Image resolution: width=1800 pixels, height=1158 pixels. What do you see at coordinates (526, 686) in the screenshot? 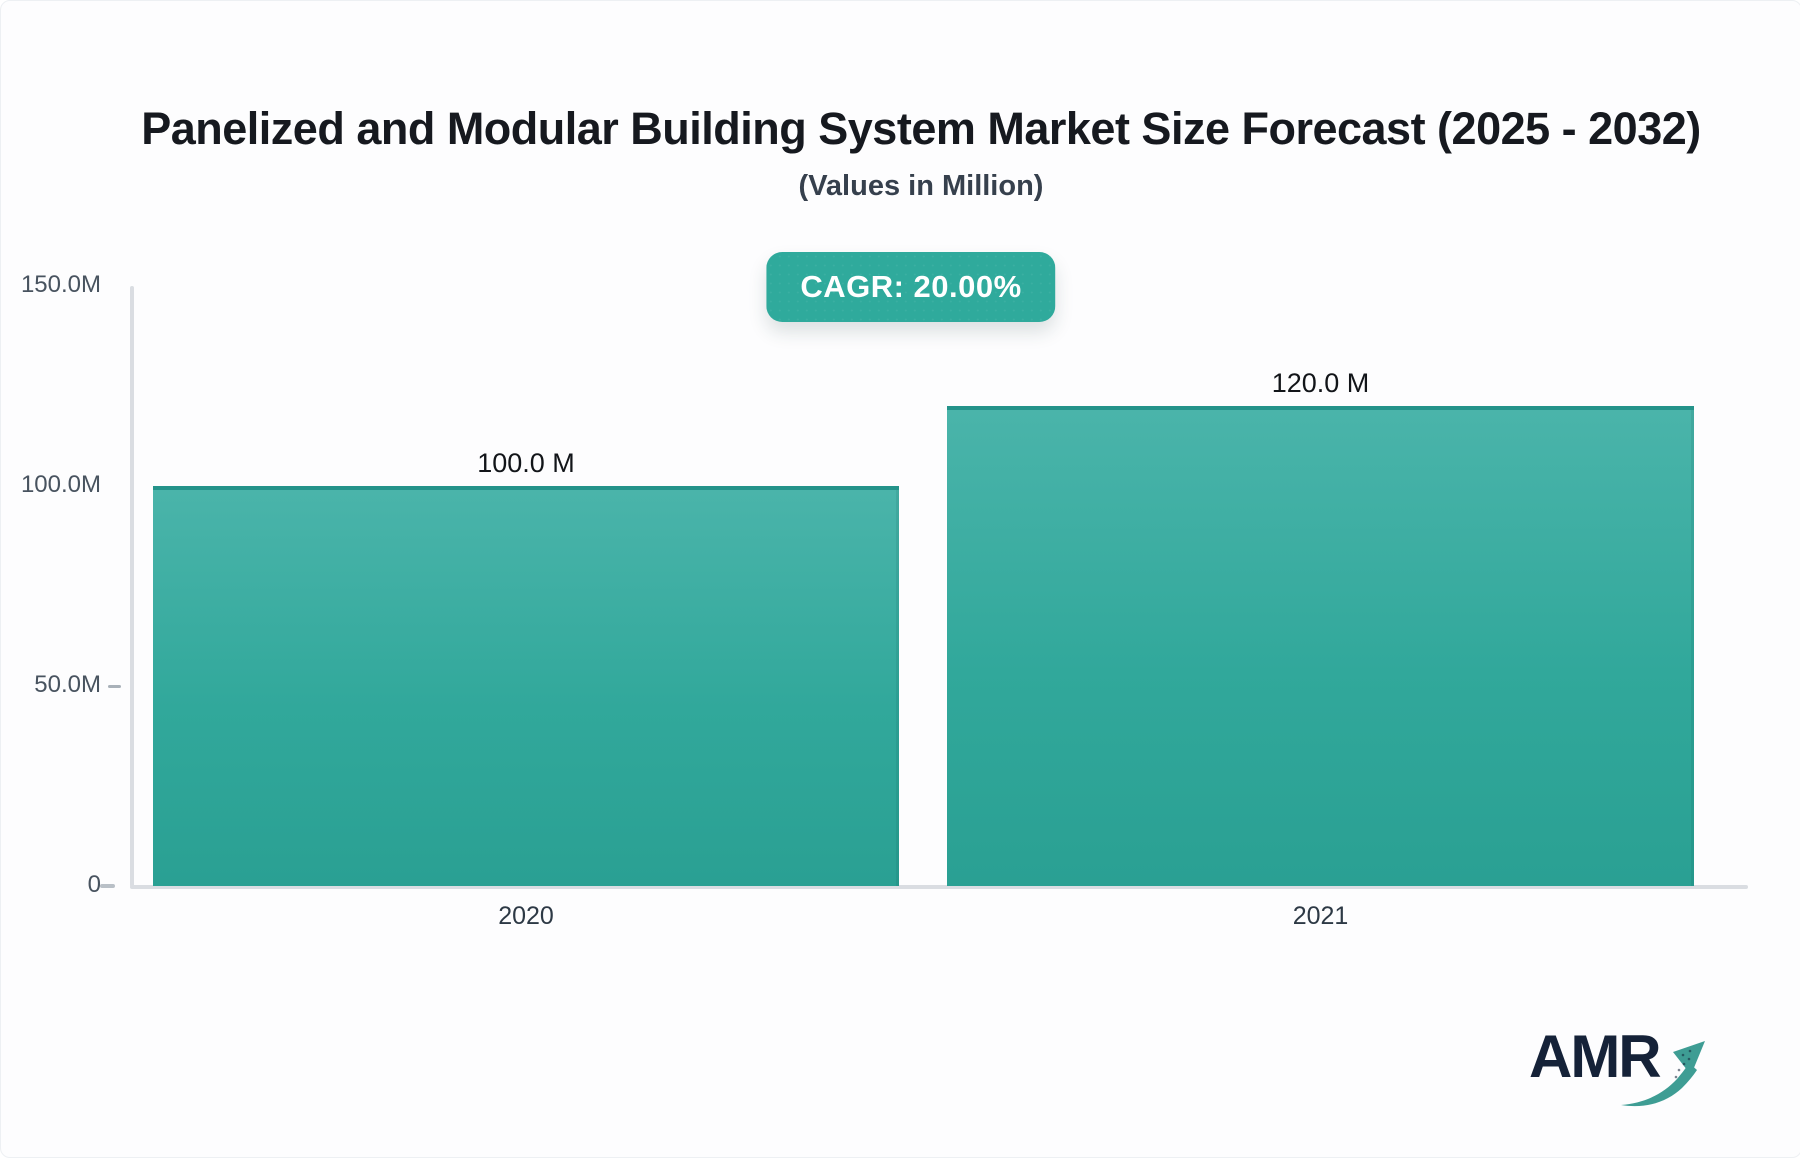
I see `bar-2020` at bounding box center [526, 686].